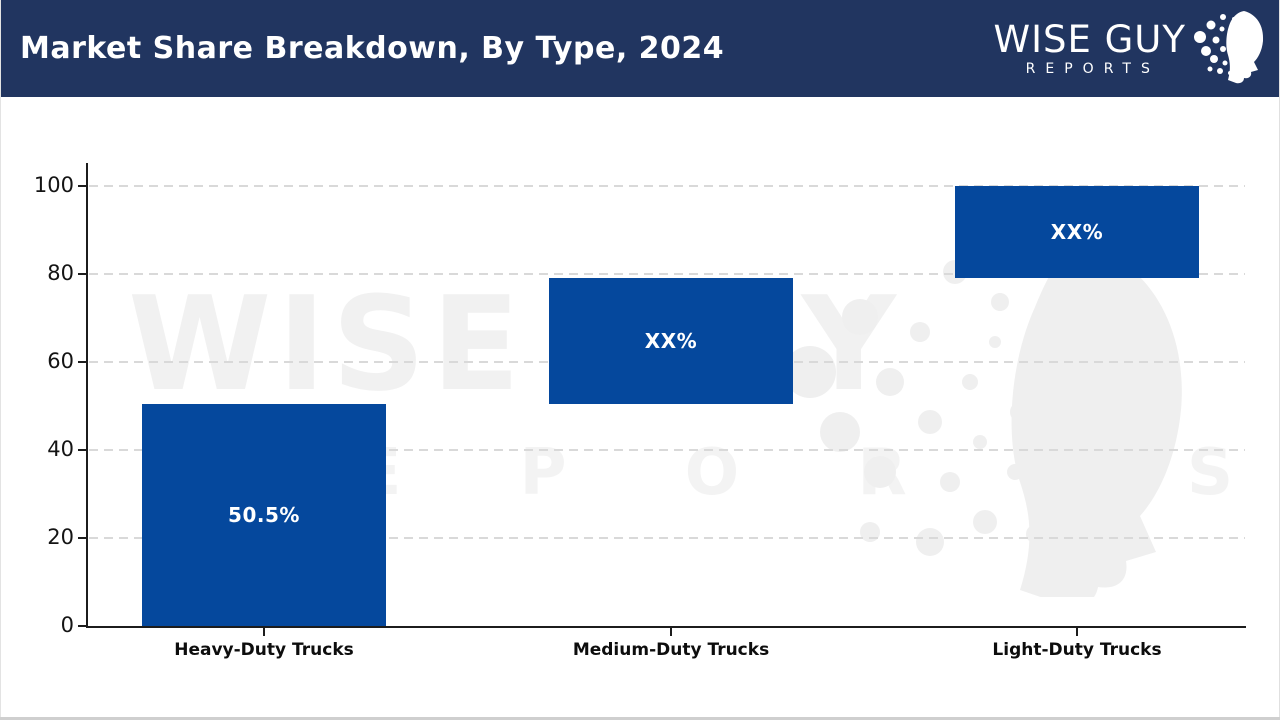 The width and height of the screenshot is (1280, 720). I want to click on bottom-border, so click(640, 718).